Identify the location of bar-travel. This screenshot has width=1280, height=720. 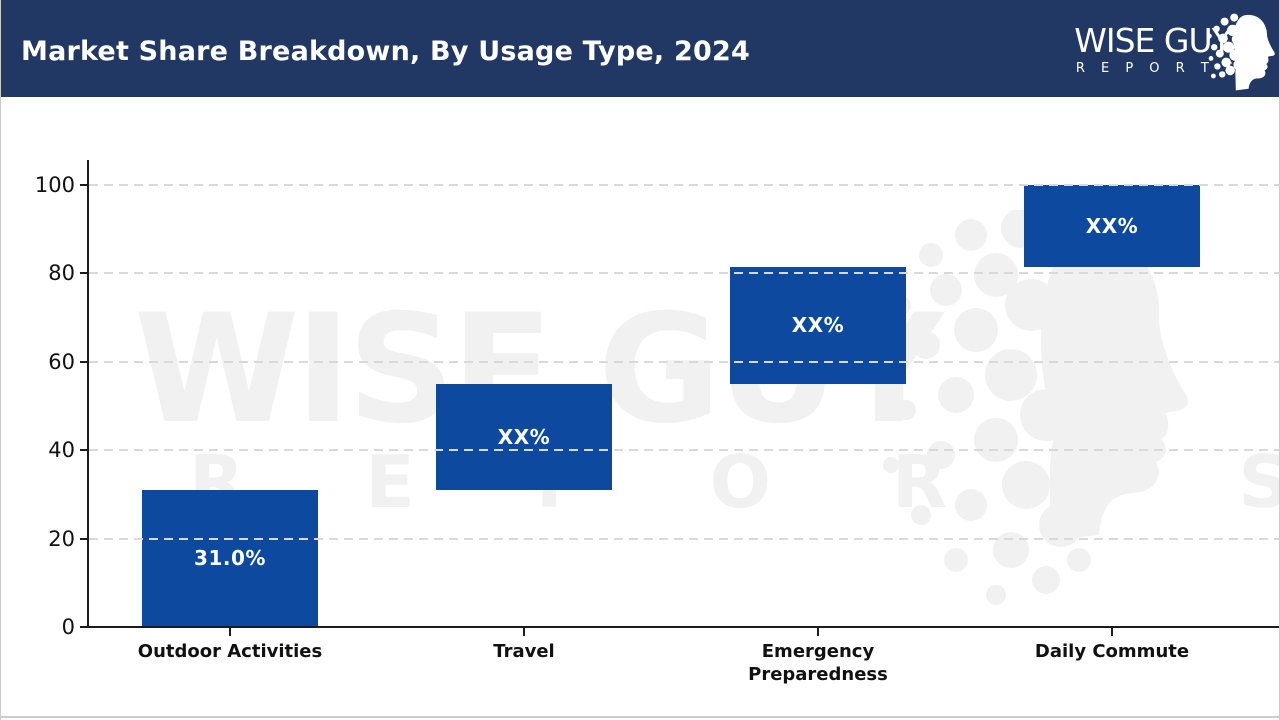
(524, 436).